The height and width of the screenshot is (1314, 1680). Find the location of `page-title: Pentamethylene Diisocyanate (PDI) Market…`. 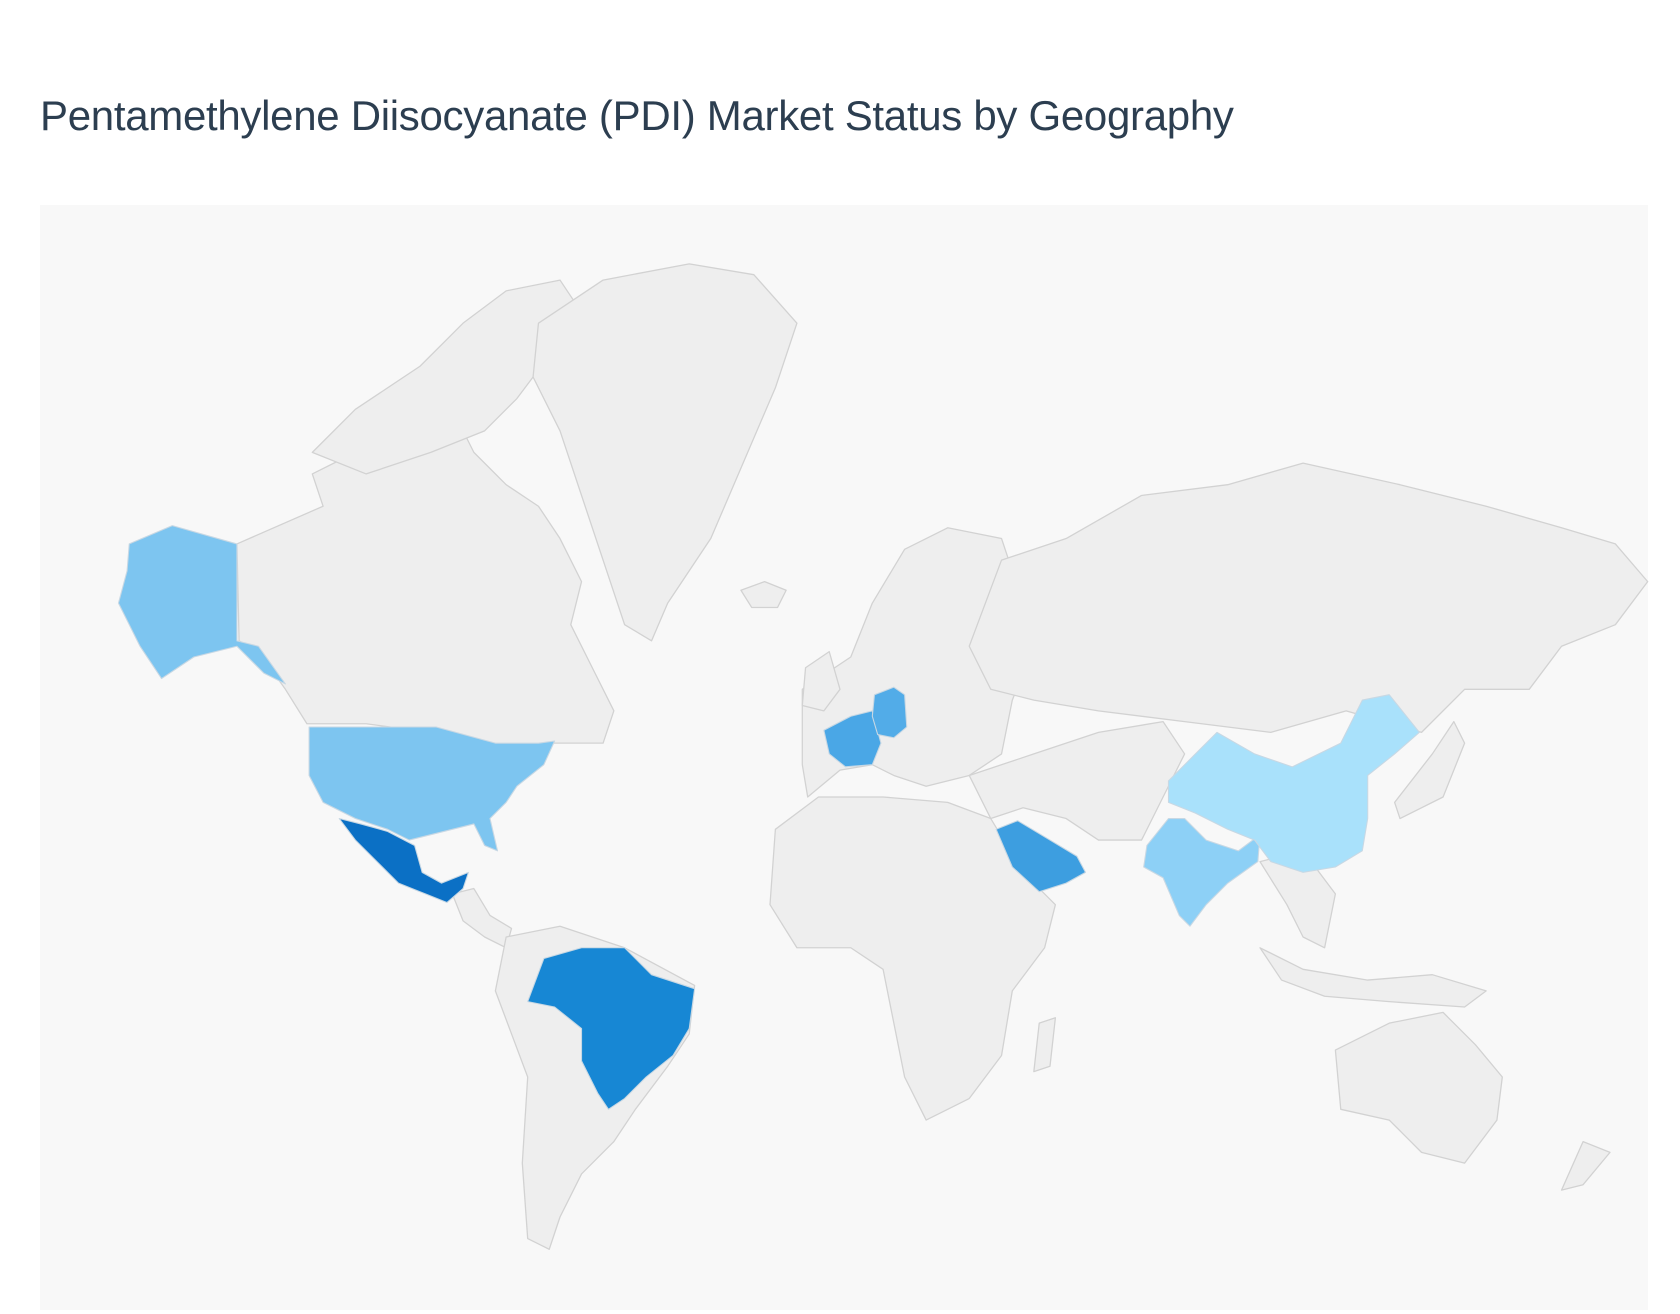

page-title: Pentamethylene Diisocyanate (PDI) Market… is located at coordinates (637, 115).